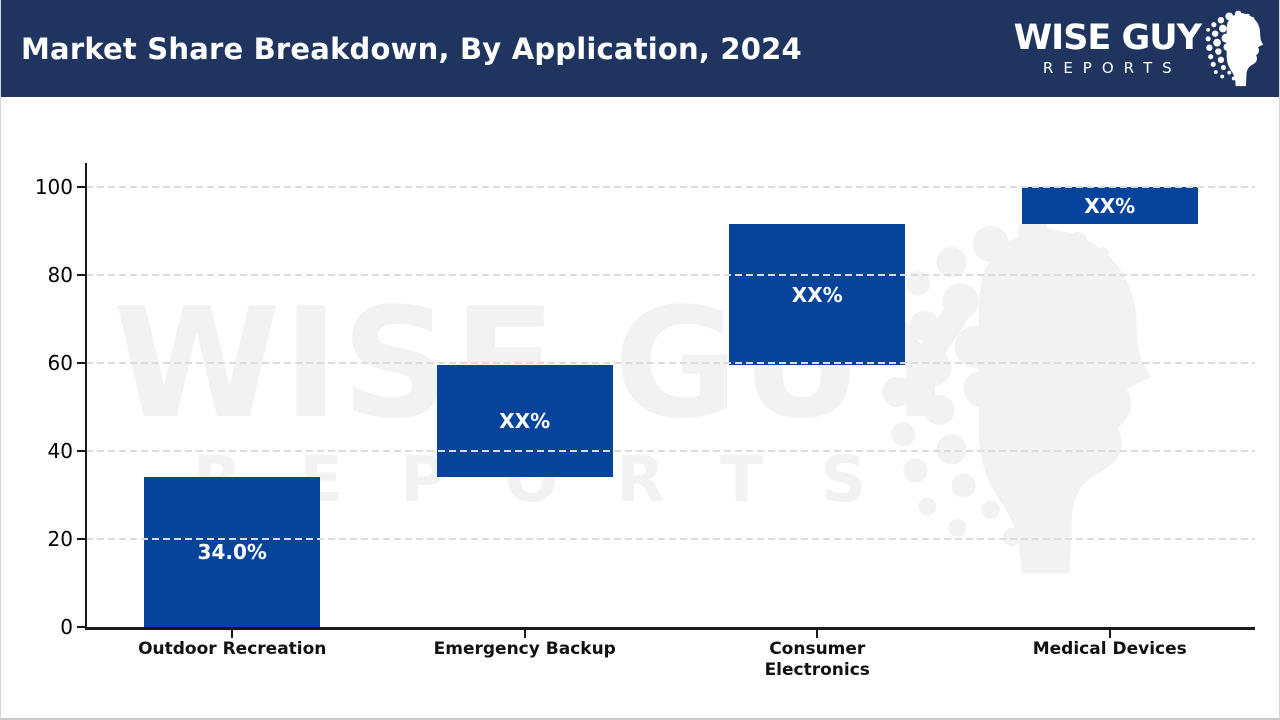  Describe the element at coordinates (1107, 38) in the screenshot. I see `brand-name: WISE GUY` at that location.